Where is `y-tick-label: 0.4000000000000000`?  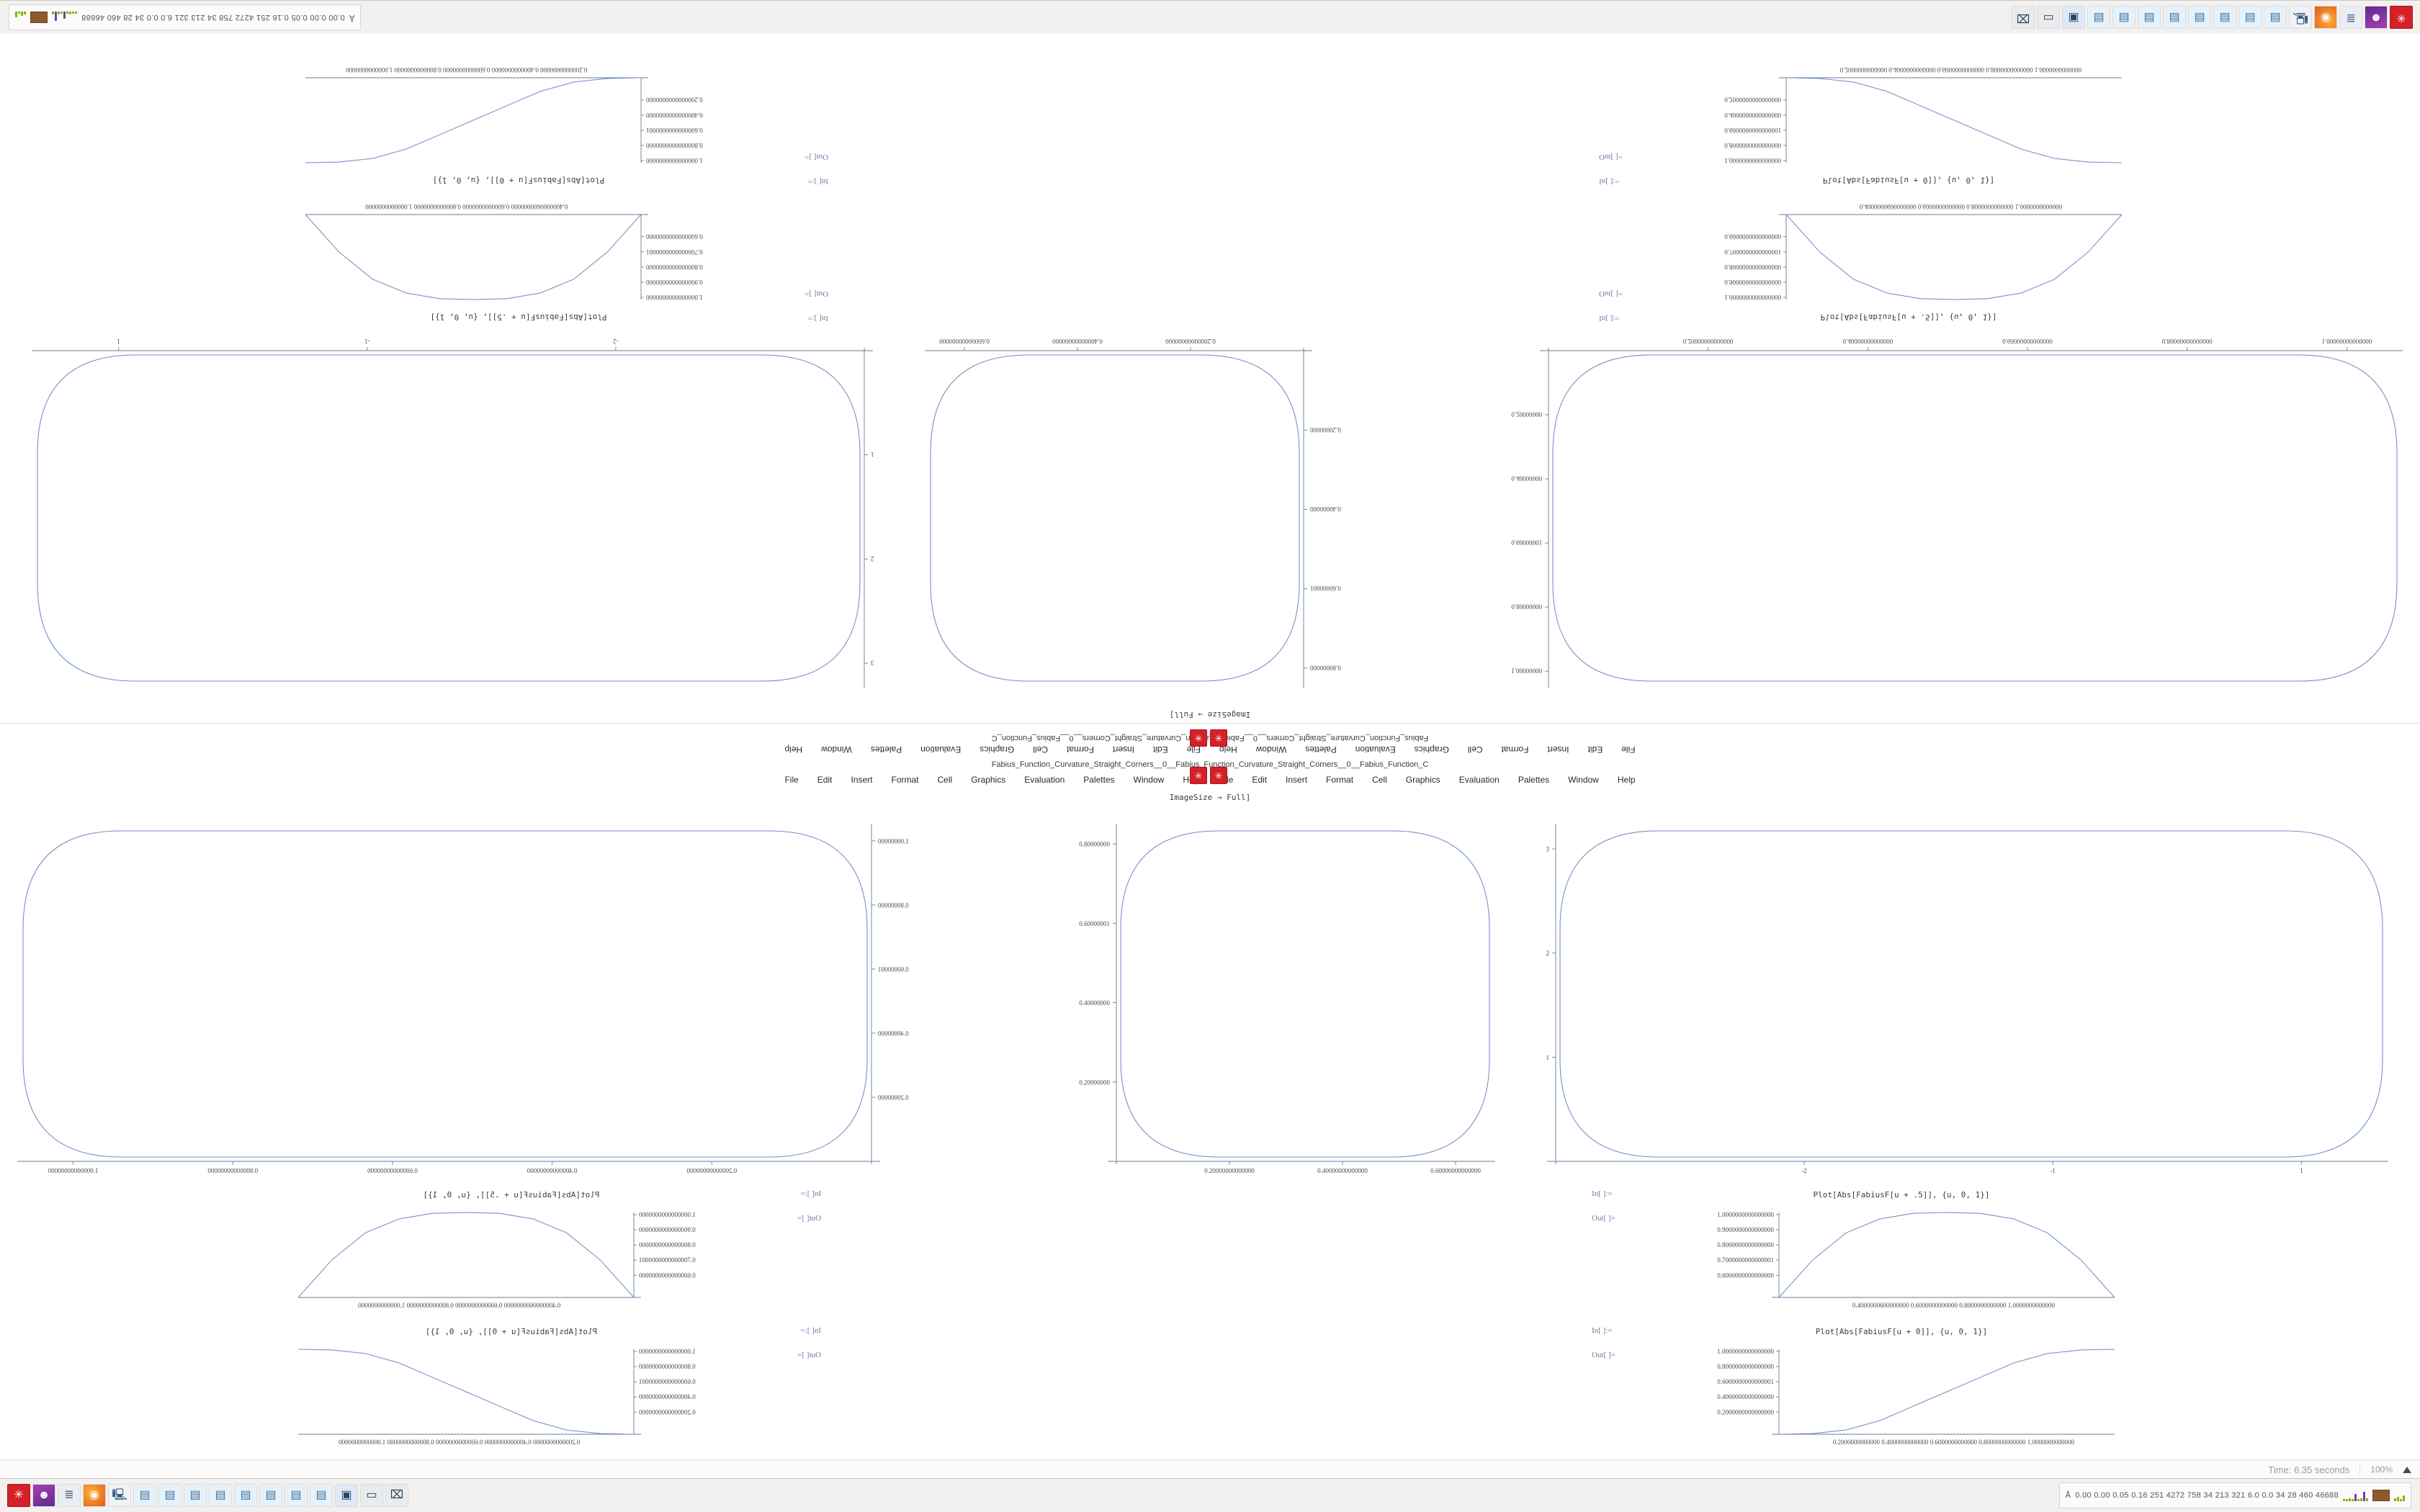
y-tick-label: 0.4000000000000000 is located at coordinates (1745, 1396).